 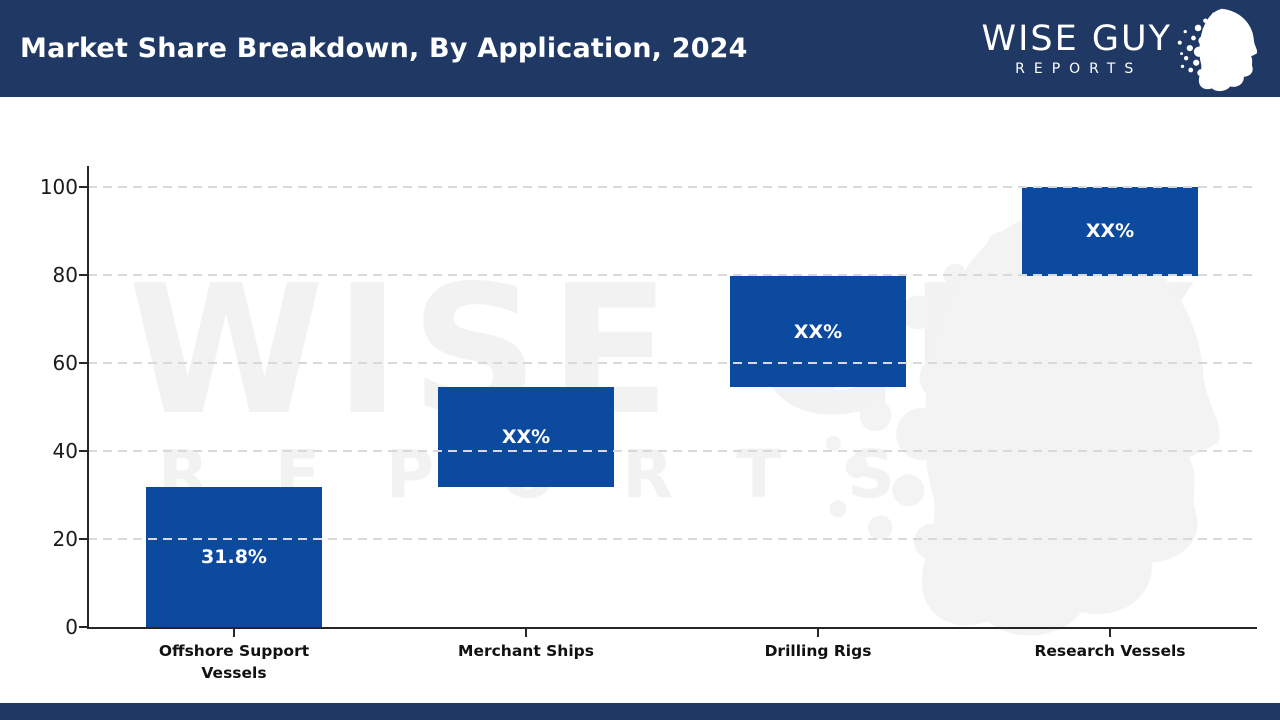 What do you see at coordinates (640, 711) in the screenshot?
I see `footer-bar` at bounding box center [640, 711].